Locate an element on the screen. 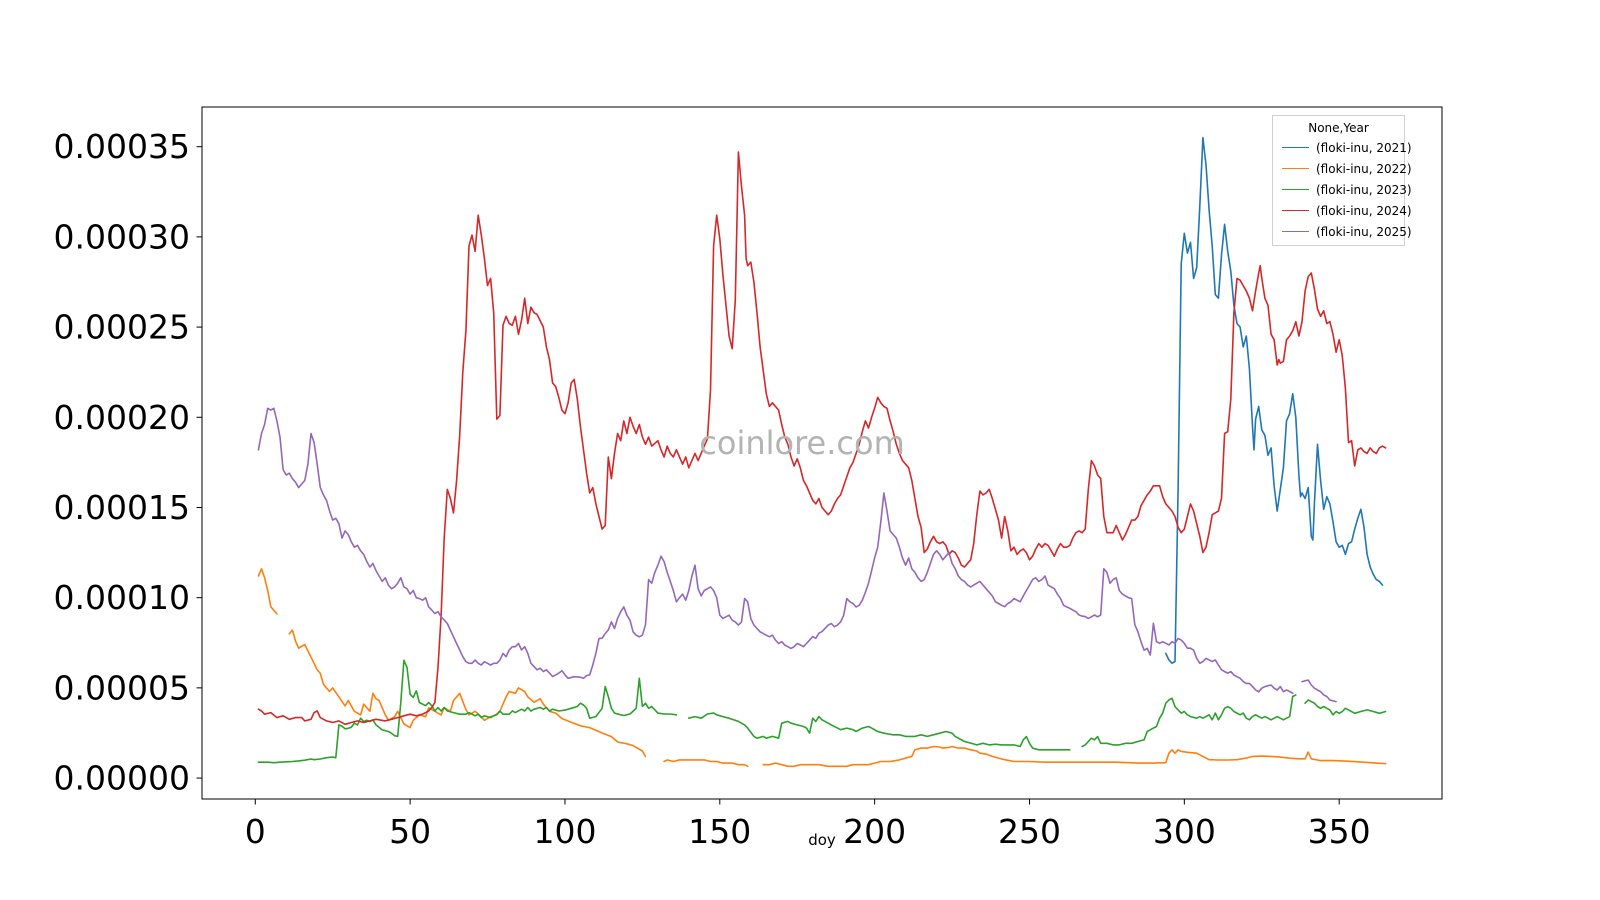  x-axis-label: doy is located at coordinates (822, 840).